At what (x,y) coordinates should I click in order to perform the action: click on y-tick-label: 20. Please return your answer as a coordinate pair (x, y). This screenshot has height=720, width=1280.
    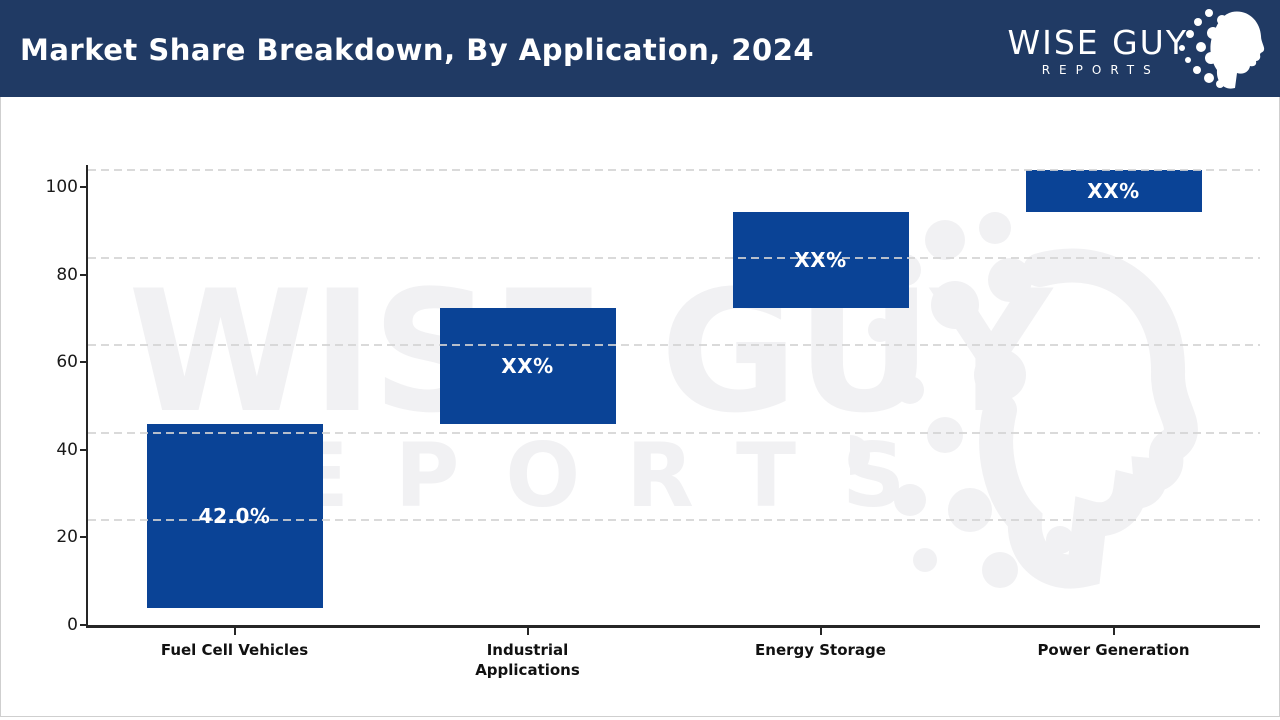
    Looking at the image, I should click on (67, 537).